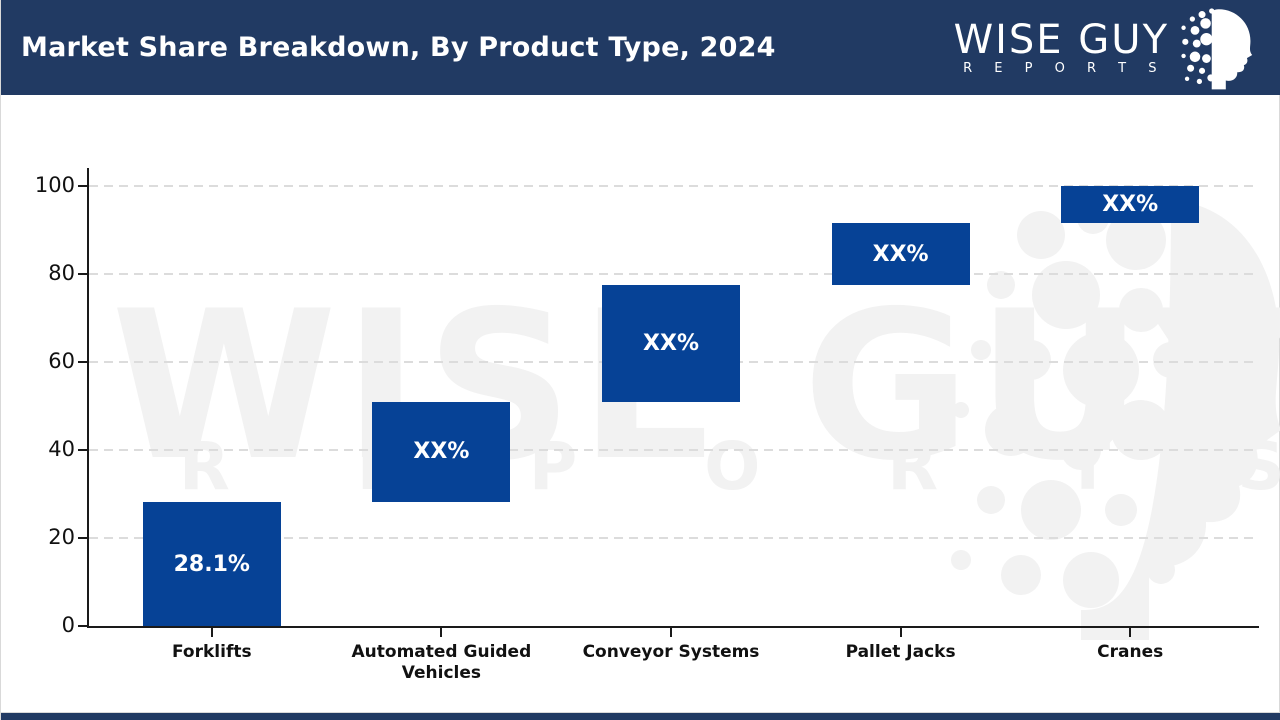  Describe the element at coordinates (640, 716) in the screenshot. I see `footer-bar` at that location.